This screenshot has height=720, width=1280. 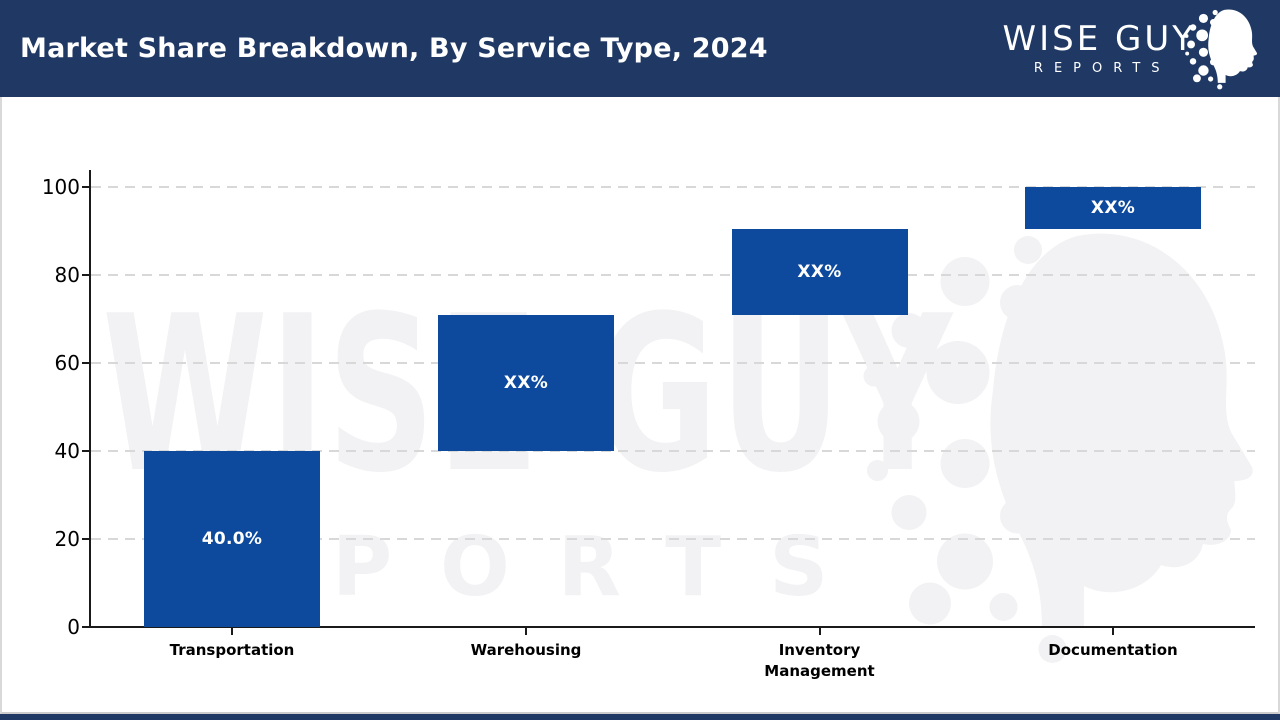 What do you see at coordinates (1113, 650) in the screenshot?
I see `x-axis-category-label: Documentation` at bounding box center [1113, 650].